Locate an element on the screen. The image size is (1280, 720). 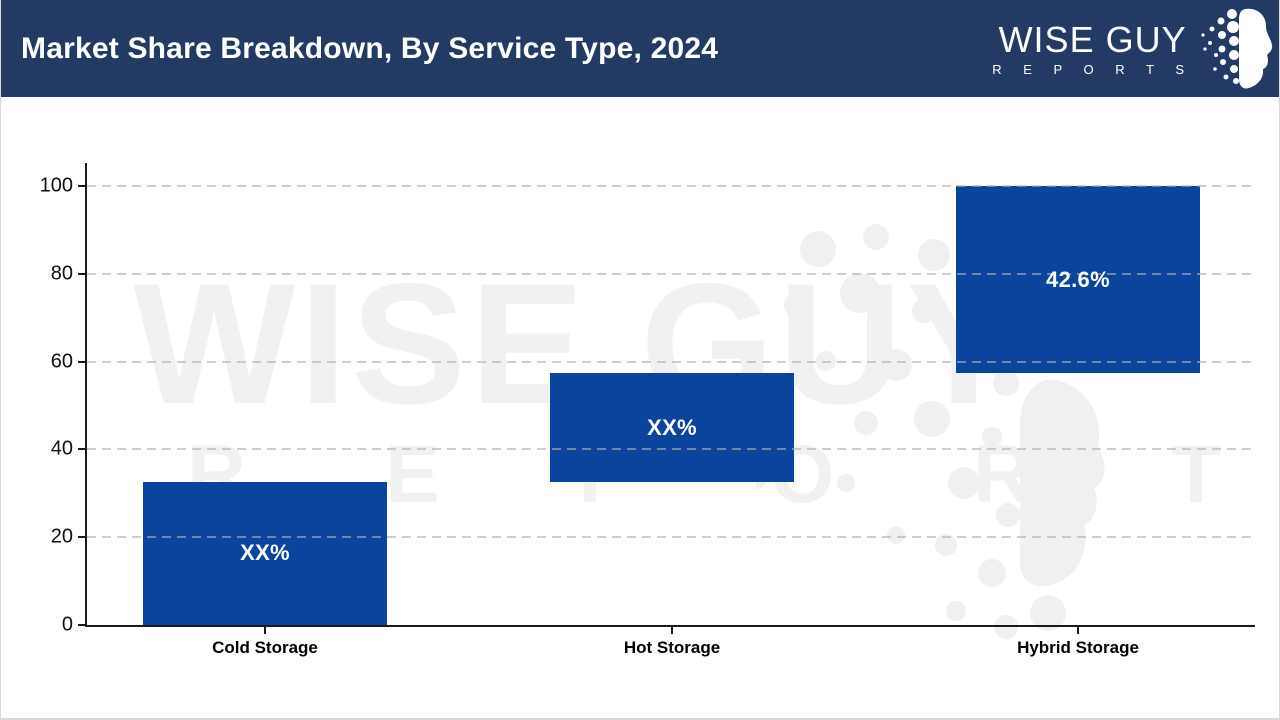
y-tick-label: 0 is located at coordinates (67, 624).